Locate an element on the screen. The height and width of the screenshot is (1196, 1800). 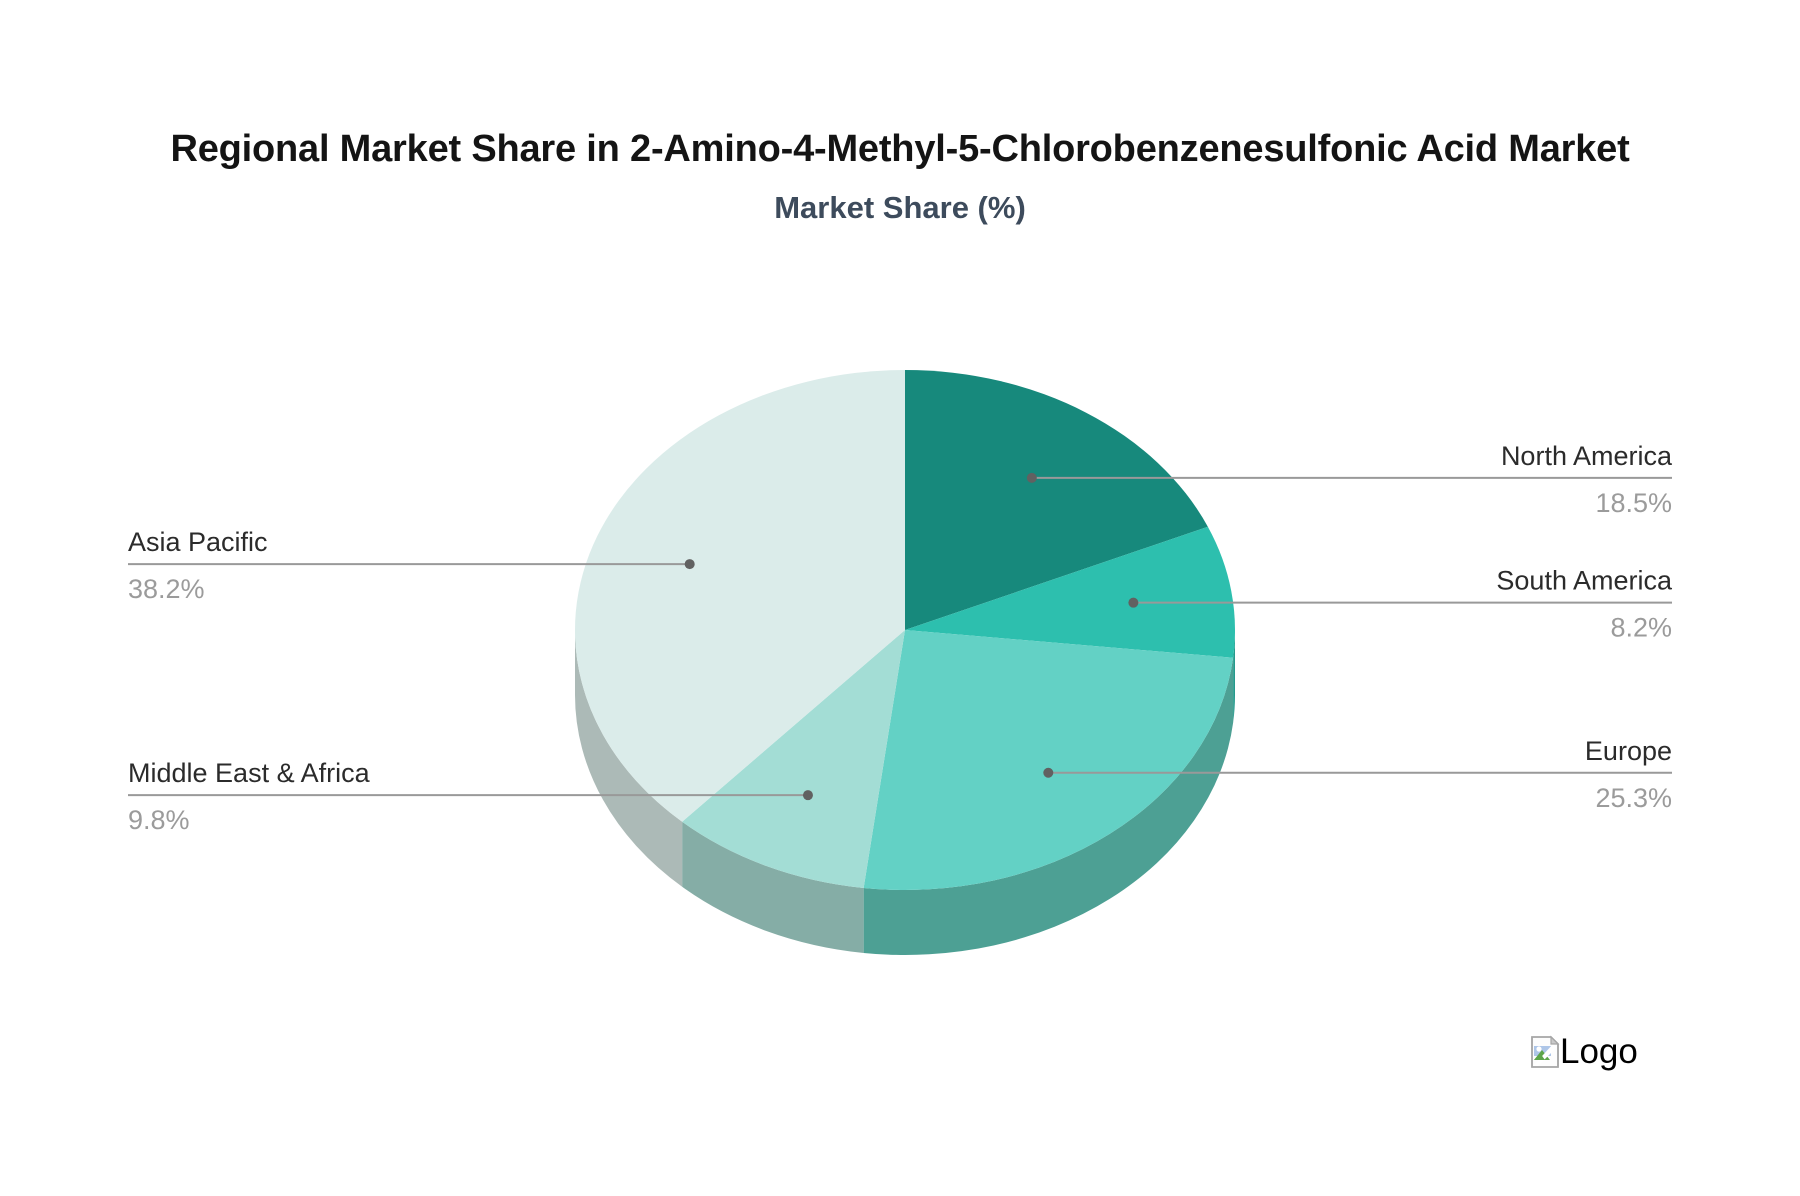
slice-label: Middle East & Africa is located at coordinates (249, 773).